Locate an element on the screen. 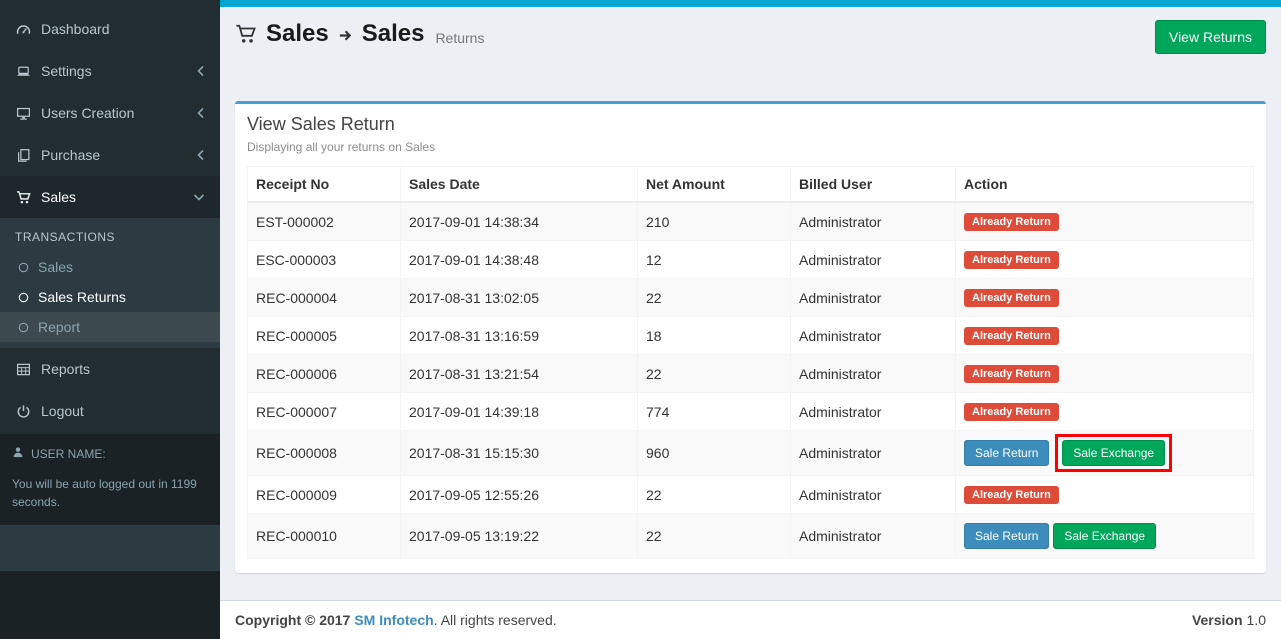 The height and width of the screenshot is (639, 1281). sidebar-item-dashboard: Dashboard is located at coordinates (110, 29).